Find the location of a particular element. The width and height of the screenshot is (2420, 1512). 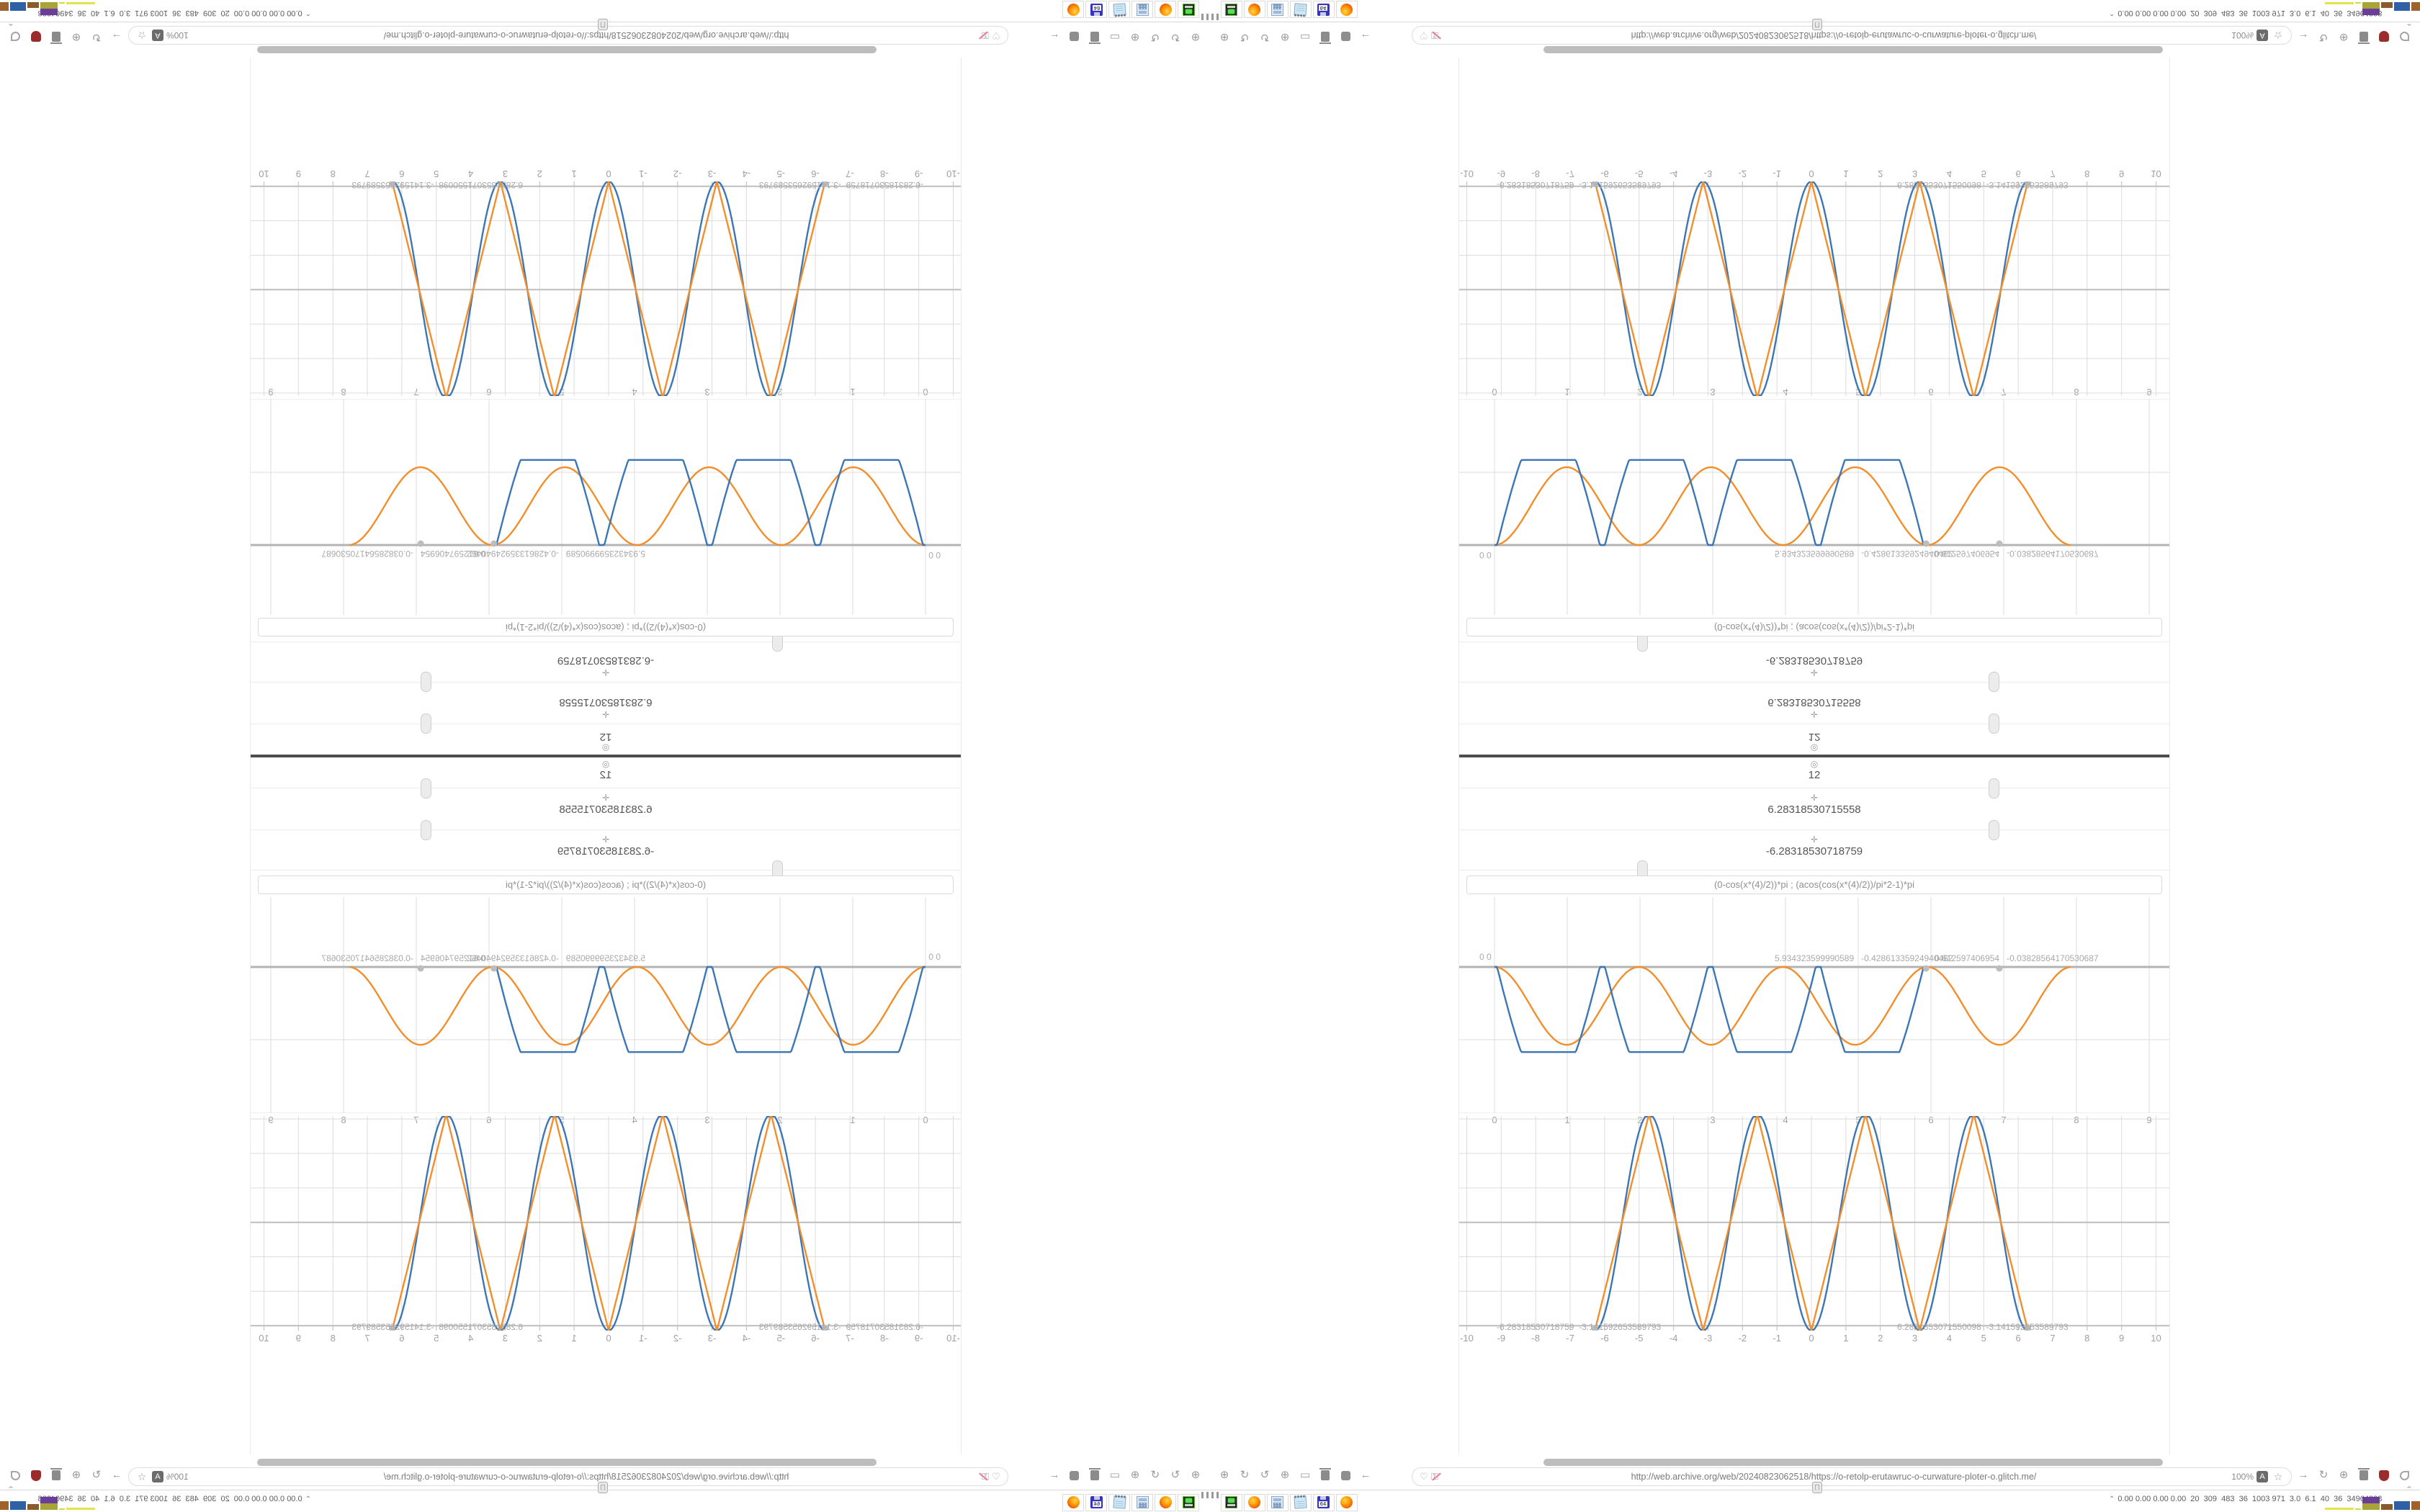

globe-add-icon: ⊕ is located at coordinates (1224, 1475).